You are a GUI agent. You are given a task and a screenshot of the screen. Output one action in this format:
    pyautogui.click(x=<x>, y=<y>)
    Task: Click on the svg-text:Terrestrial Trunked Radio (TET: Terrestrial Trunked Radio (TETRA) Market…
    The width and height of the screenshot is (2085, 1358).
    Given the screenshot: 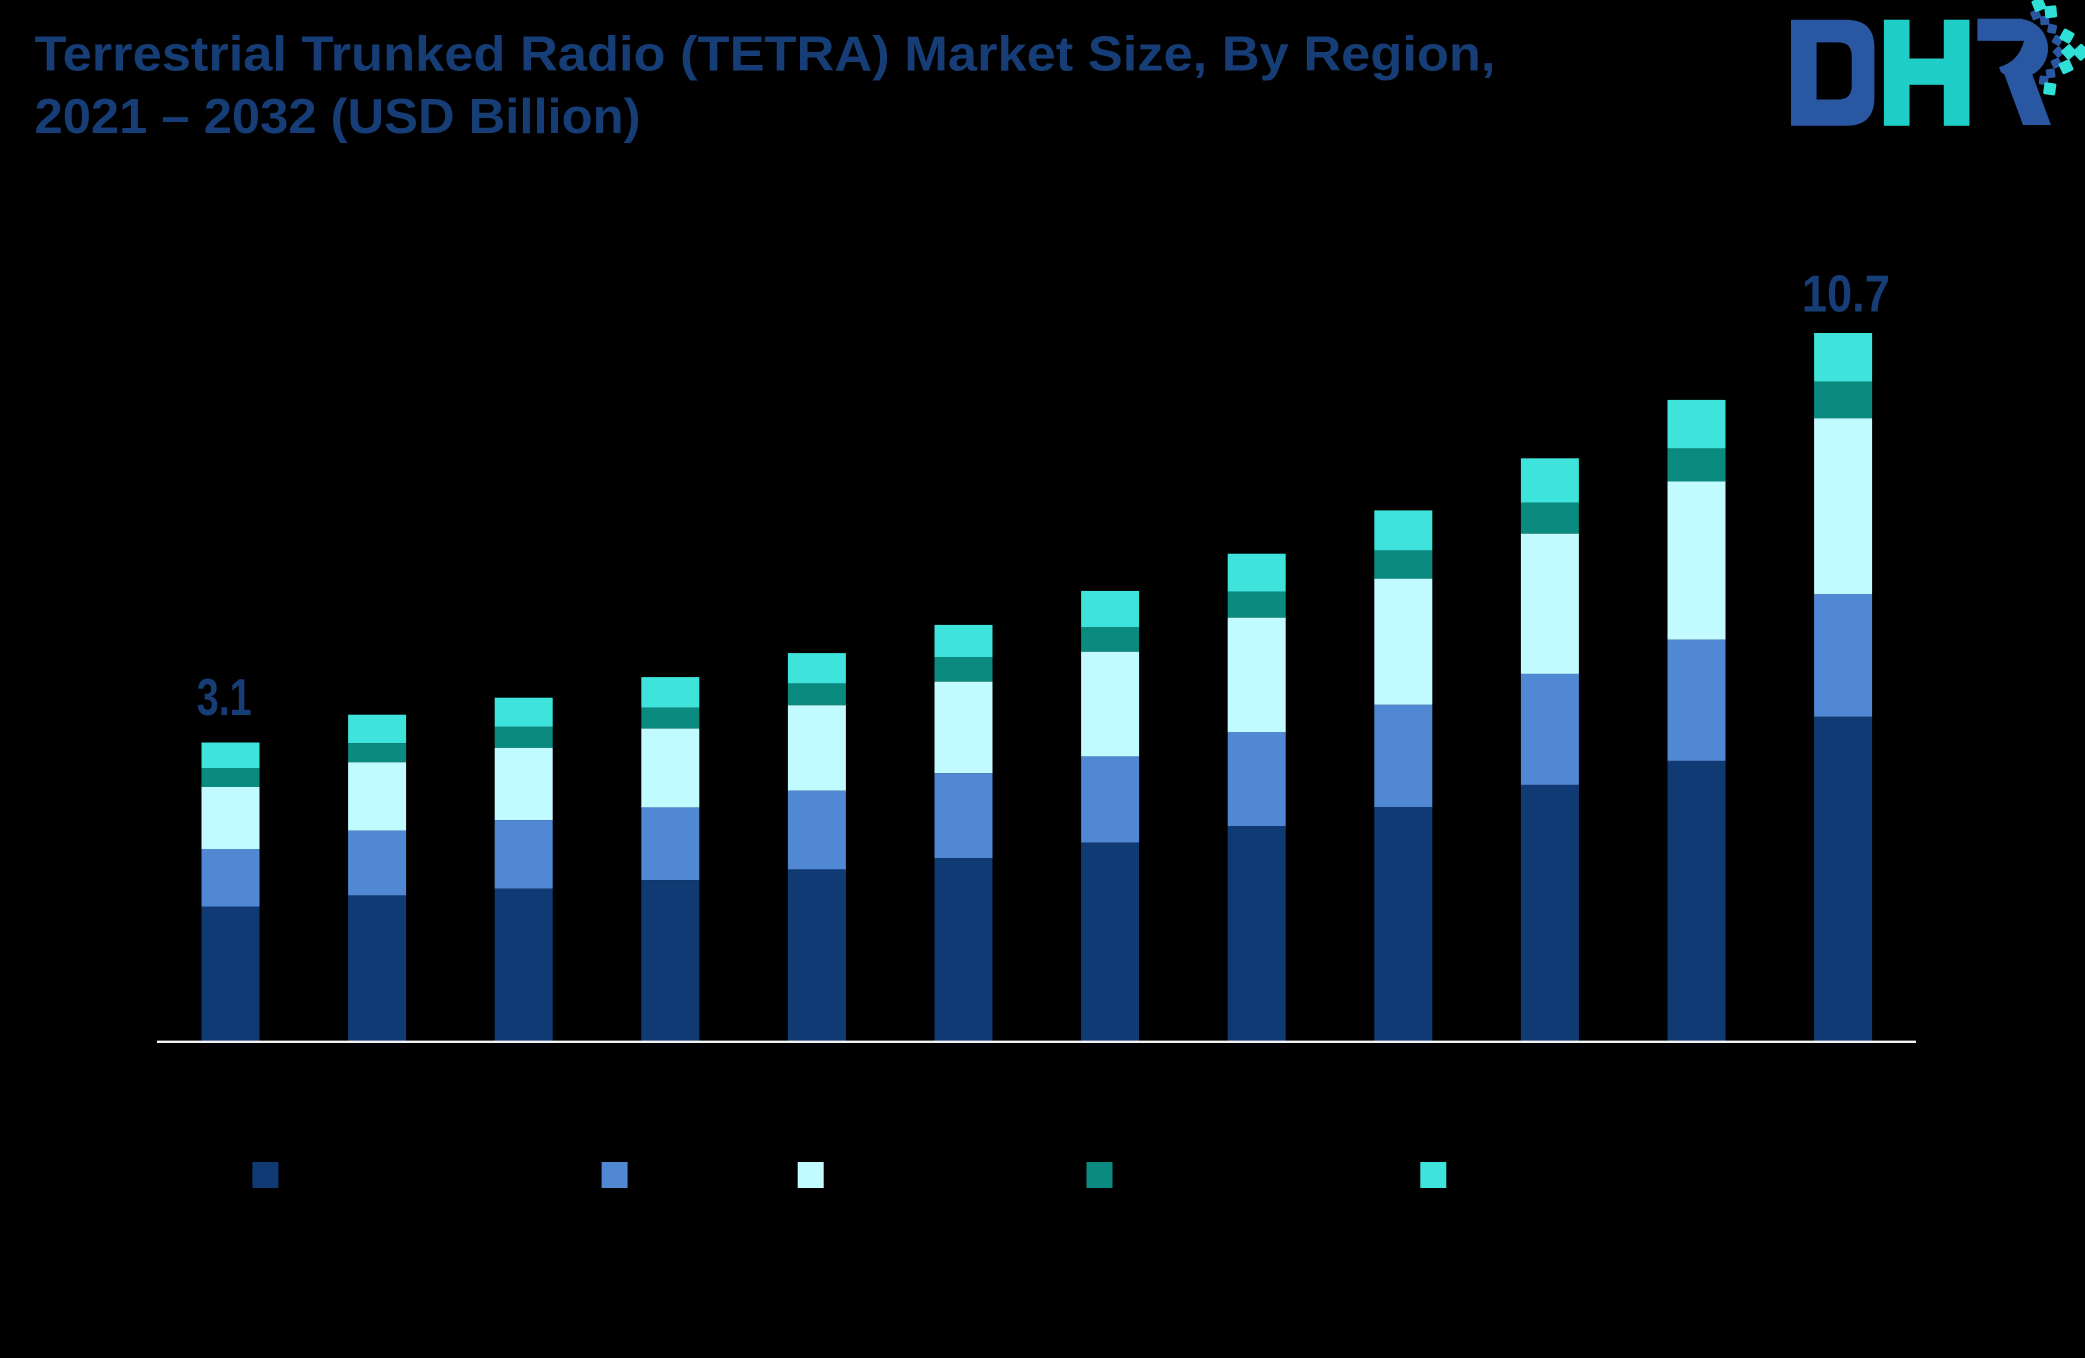 What is the action you would take?
    pyautogui.click(x=765, y=55)
    